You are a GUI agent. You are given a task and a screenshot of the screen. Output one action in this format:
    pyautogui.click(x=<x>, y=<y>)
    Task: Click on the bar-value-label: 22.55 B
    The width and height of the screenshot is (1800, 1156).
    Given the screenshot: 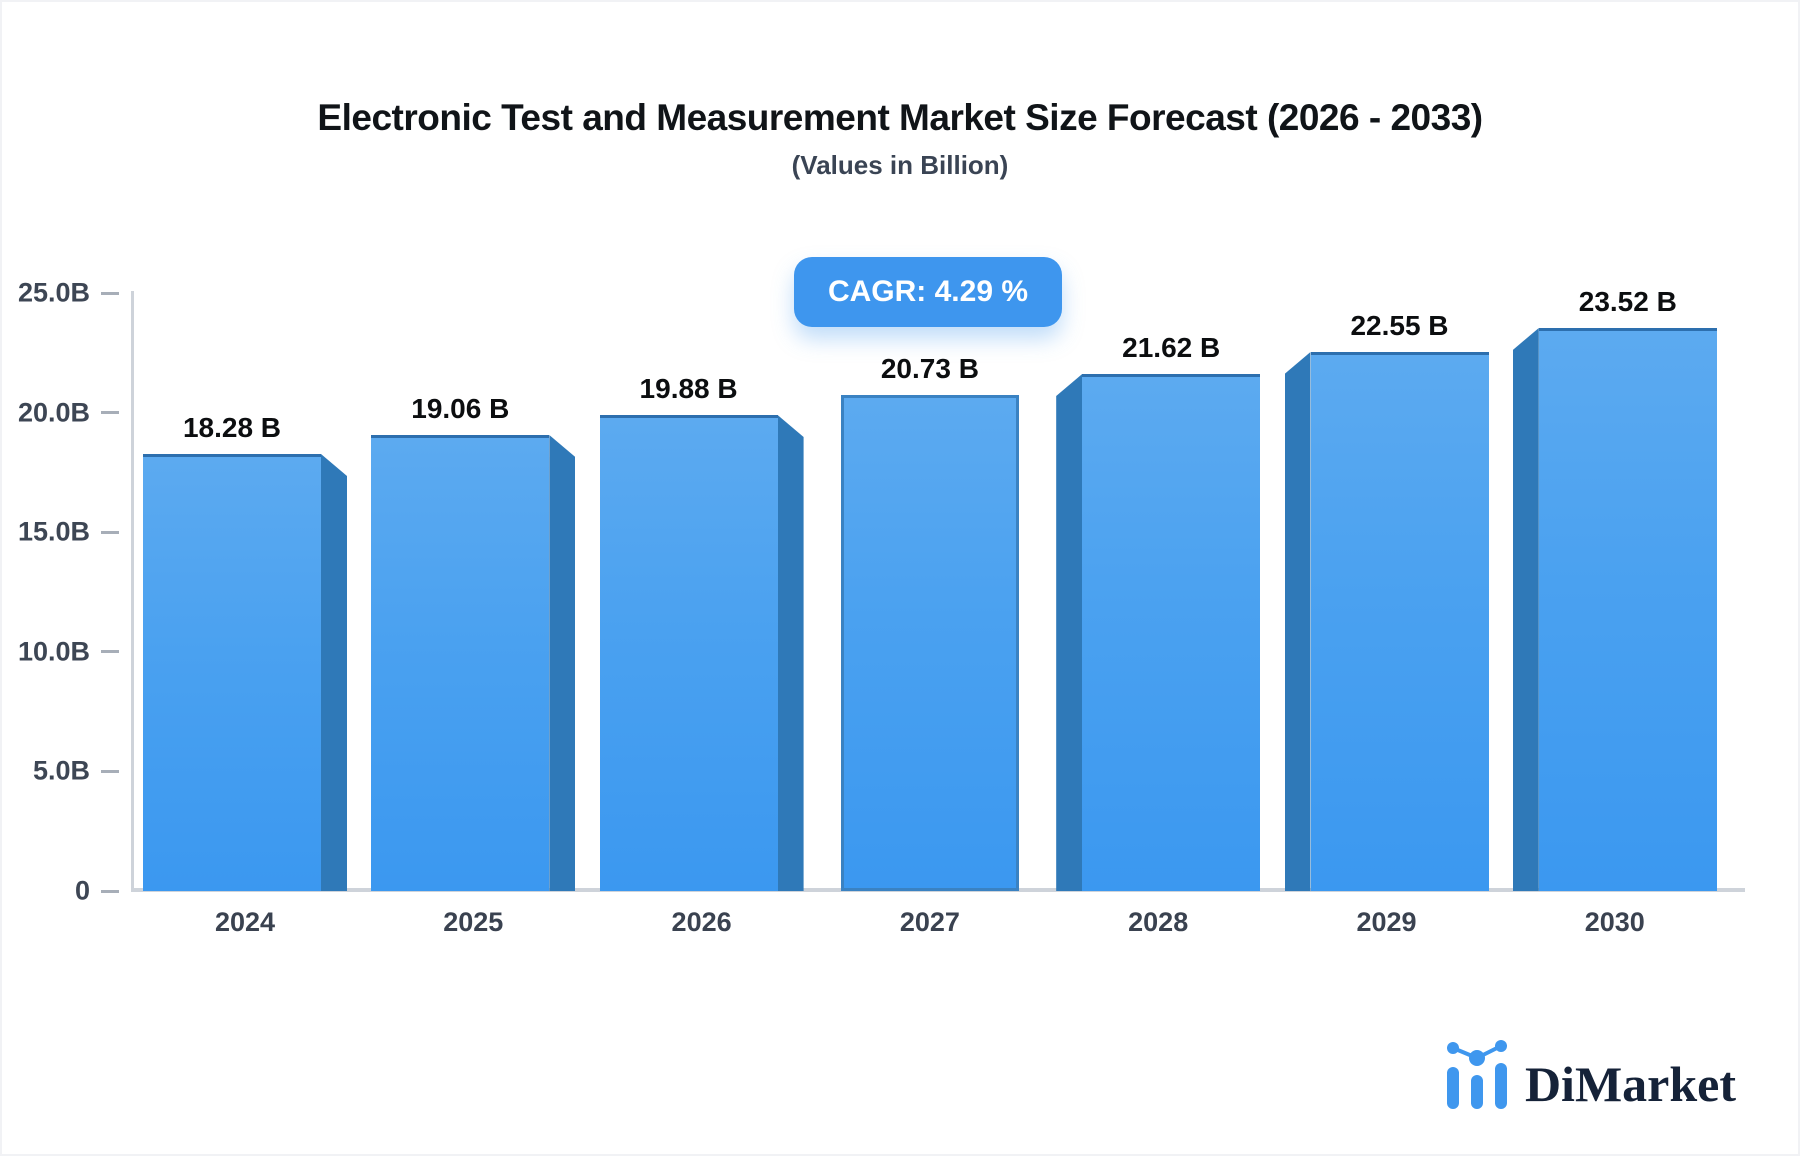 What is the action you would take?
    pyautogui.click(x=1399, y=325)
    